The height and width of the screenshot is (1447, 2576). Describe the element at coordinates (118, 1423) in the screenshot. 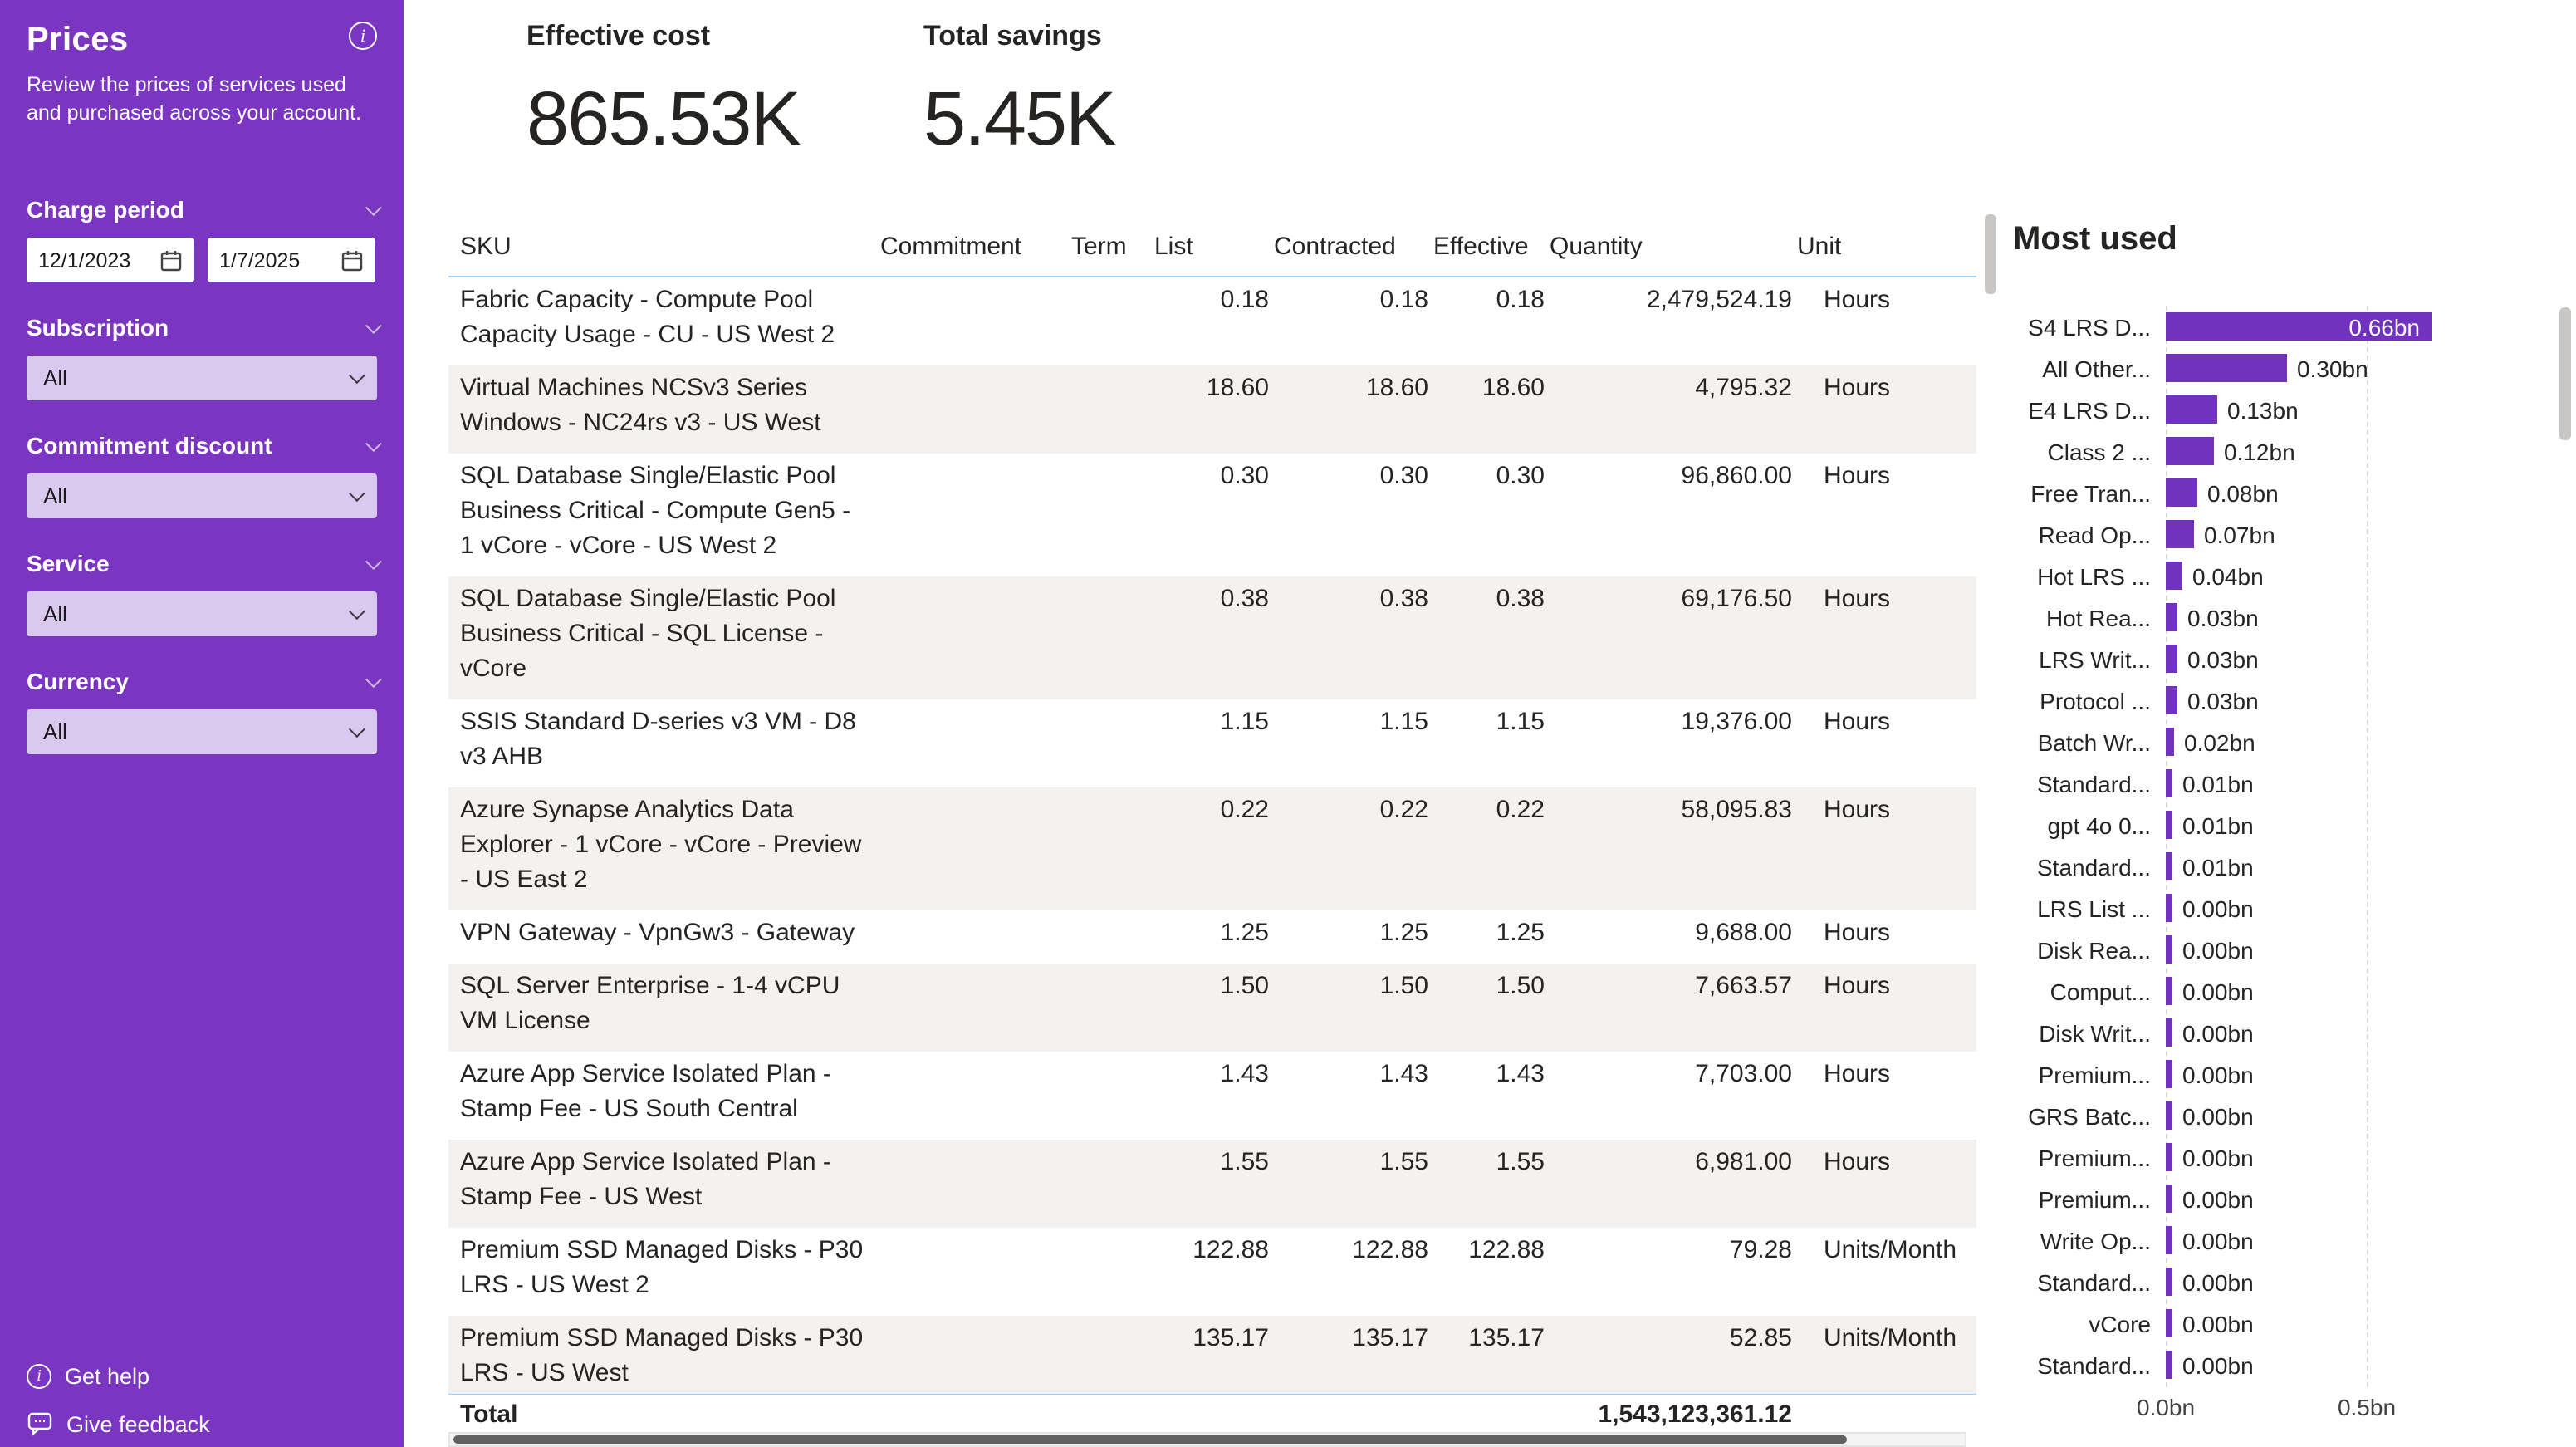

I see `give-feedback-link: Give feedback` at that location.